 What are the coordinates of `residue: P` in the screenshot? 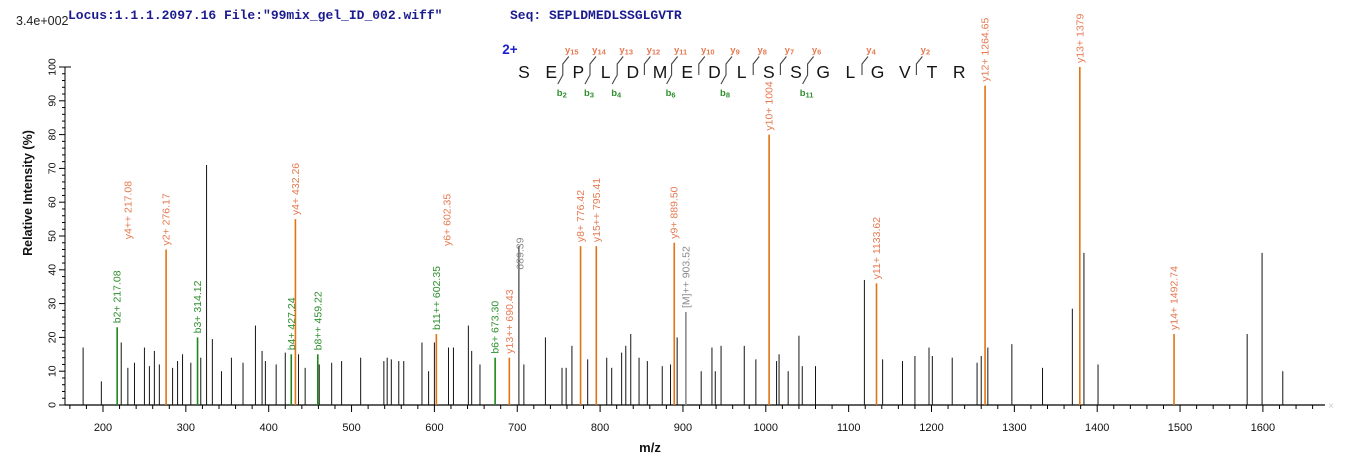 It's located at (579, 72).